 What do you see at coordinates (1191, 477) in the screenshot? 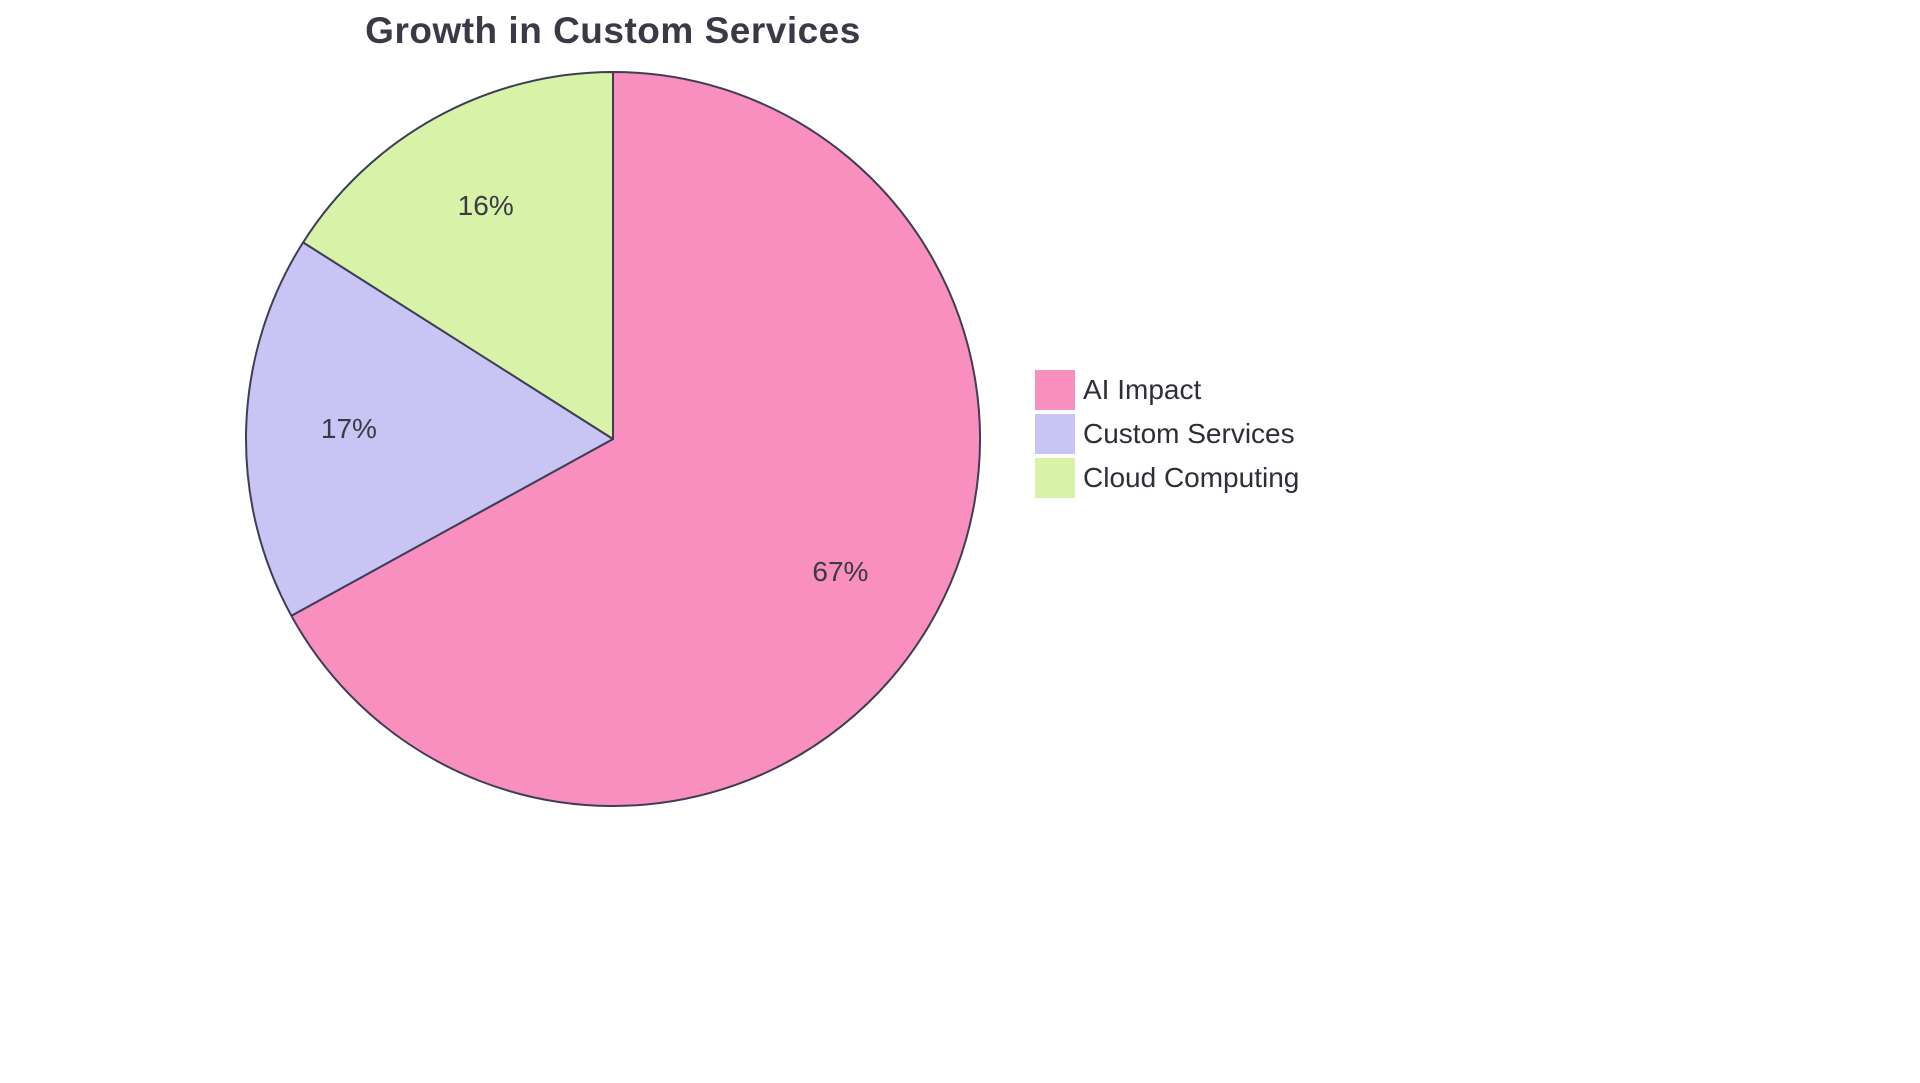
I see `legend-label: Cloud Computing` at bounding box center [1191, 477].